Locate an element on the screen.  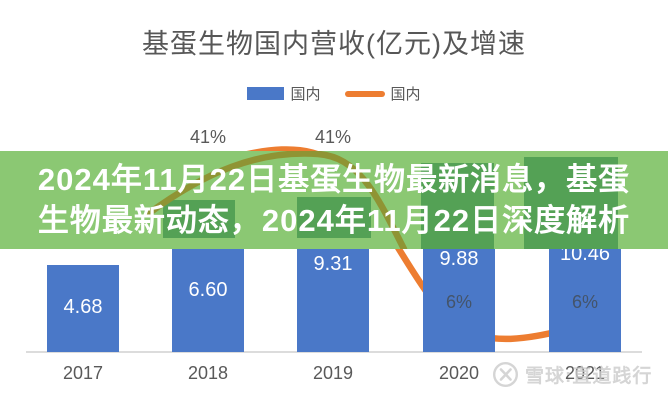
bar-series-swatch-icon is located at coordinates (266, 93).